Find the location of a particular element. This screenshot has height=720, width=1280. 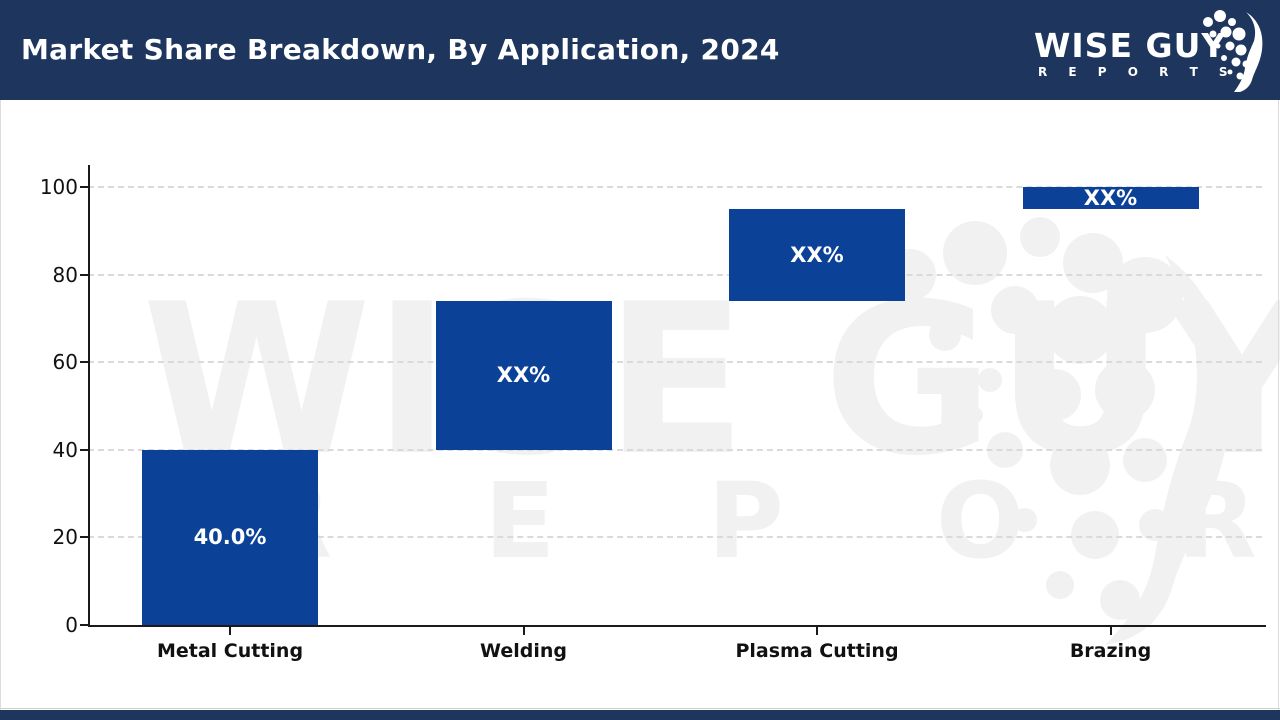

x-axis-category-label: Plasma Cutting is located at coordinates (817, 651).